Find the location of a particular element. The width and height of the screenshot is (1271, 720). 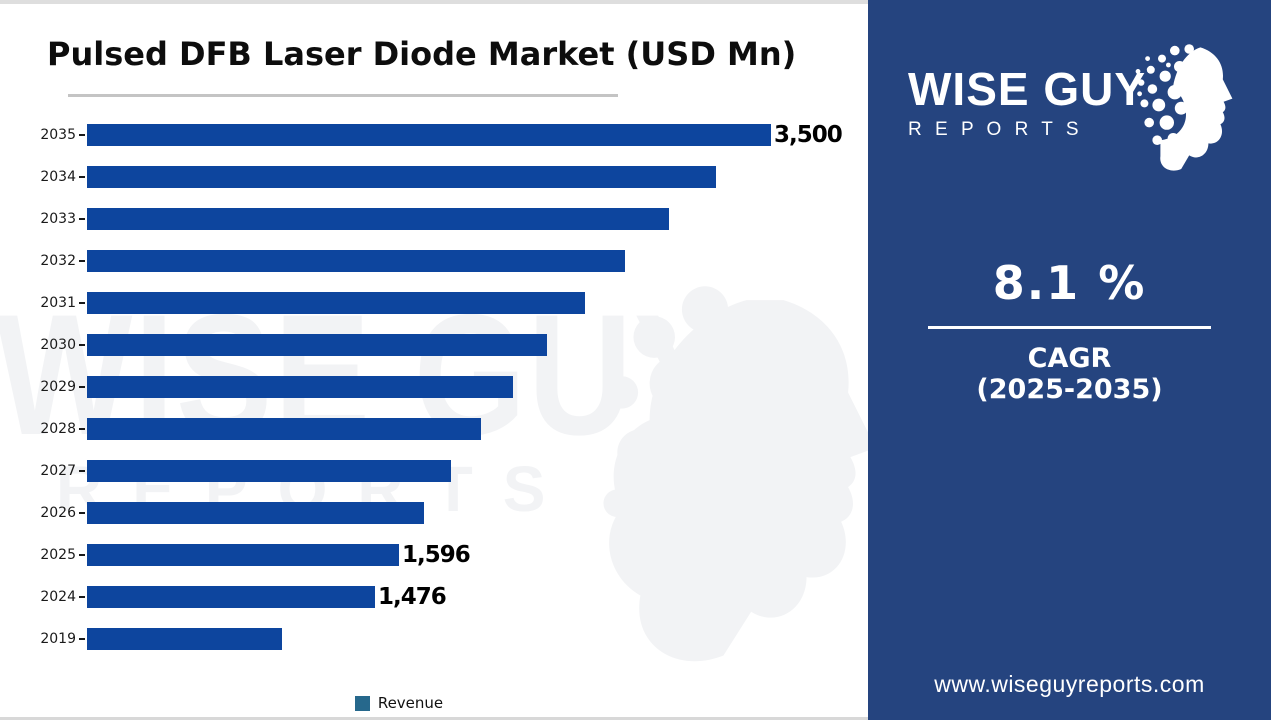

bar-row: 2031 is located at coordinates (434, 303).